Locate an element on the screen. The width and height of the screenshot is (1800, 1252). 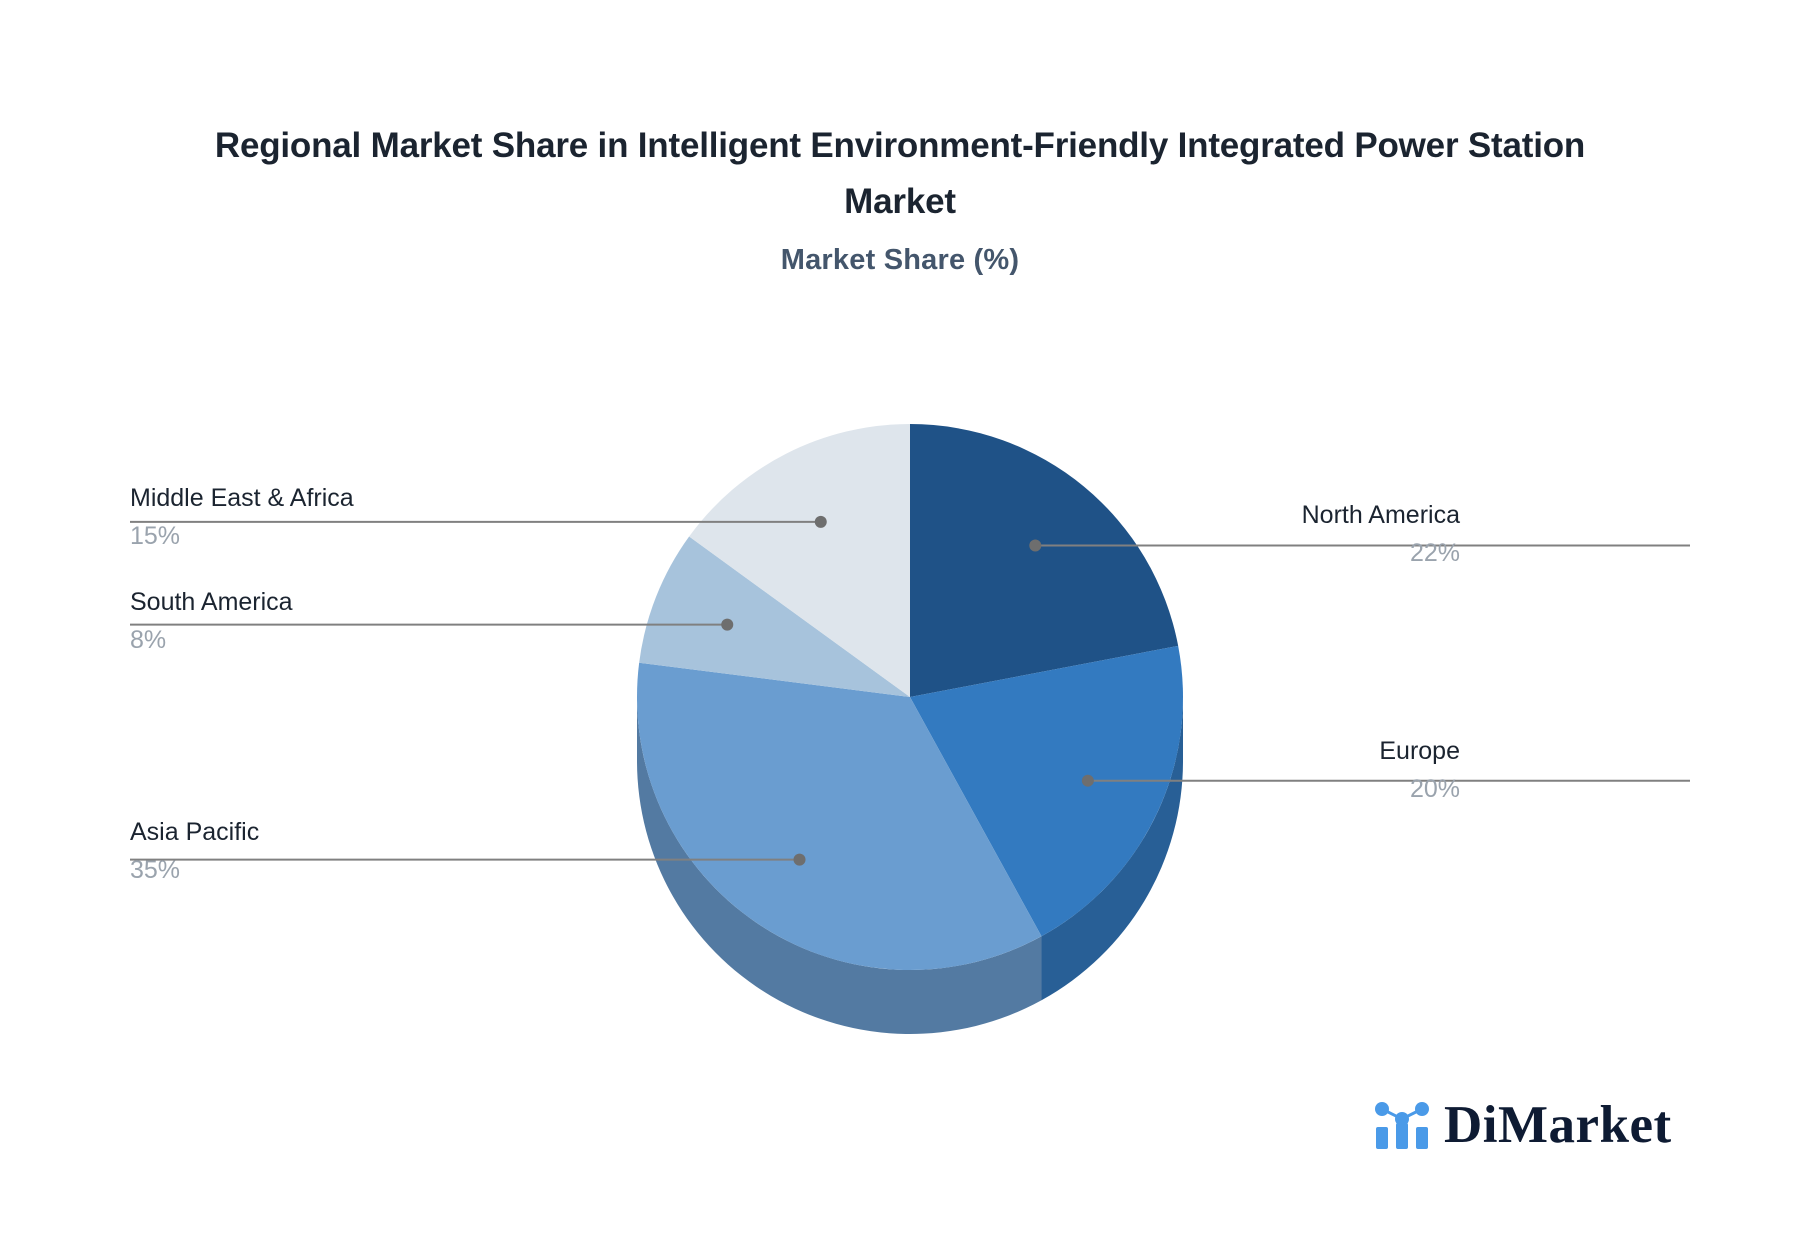
pie-slice-side-europe is located at coordinates (1112, 849).